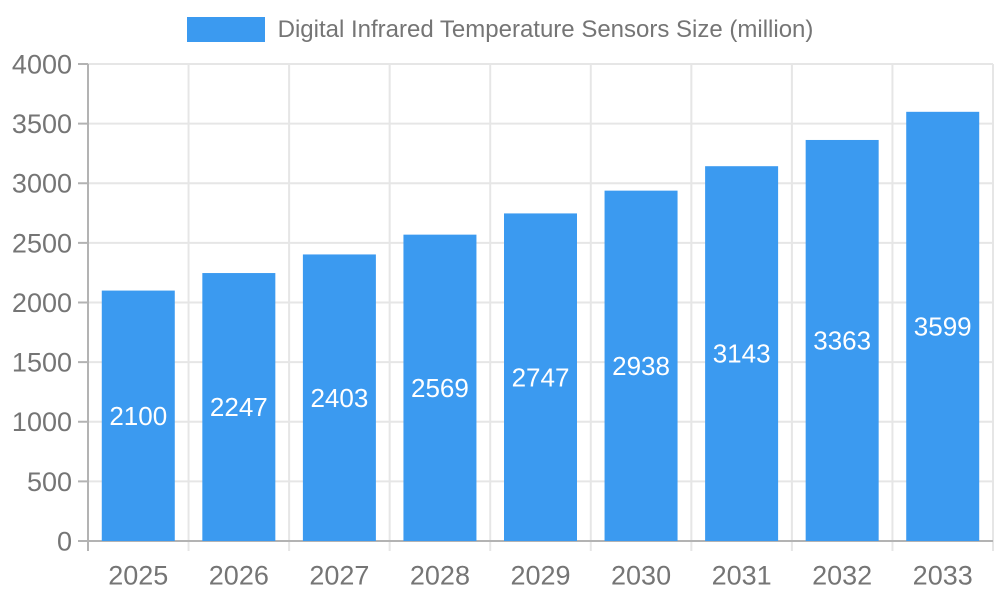 This screenshot has height=600, width=1000. I want to click on y-tick-label: 3500, so click(42, 124).